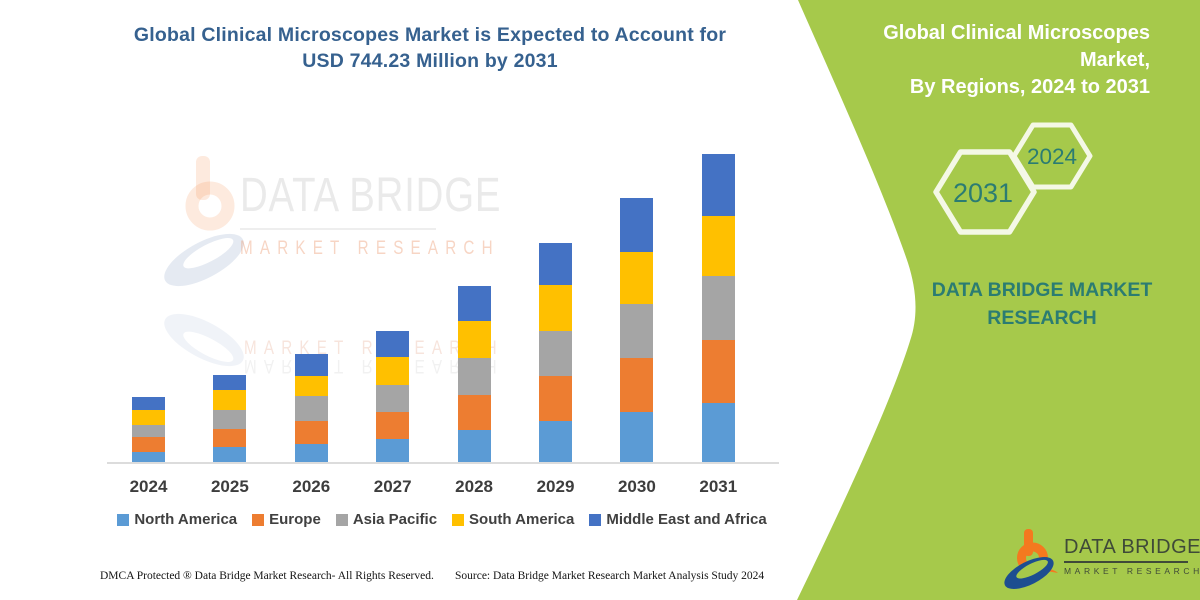 The width and height of the screenshot is (1200, 600). What do you see at coordinates (311, 364) in the screenshot?
I see `bar-segment-2026-middle-east-and-africa` at bounding box center [311, 364].